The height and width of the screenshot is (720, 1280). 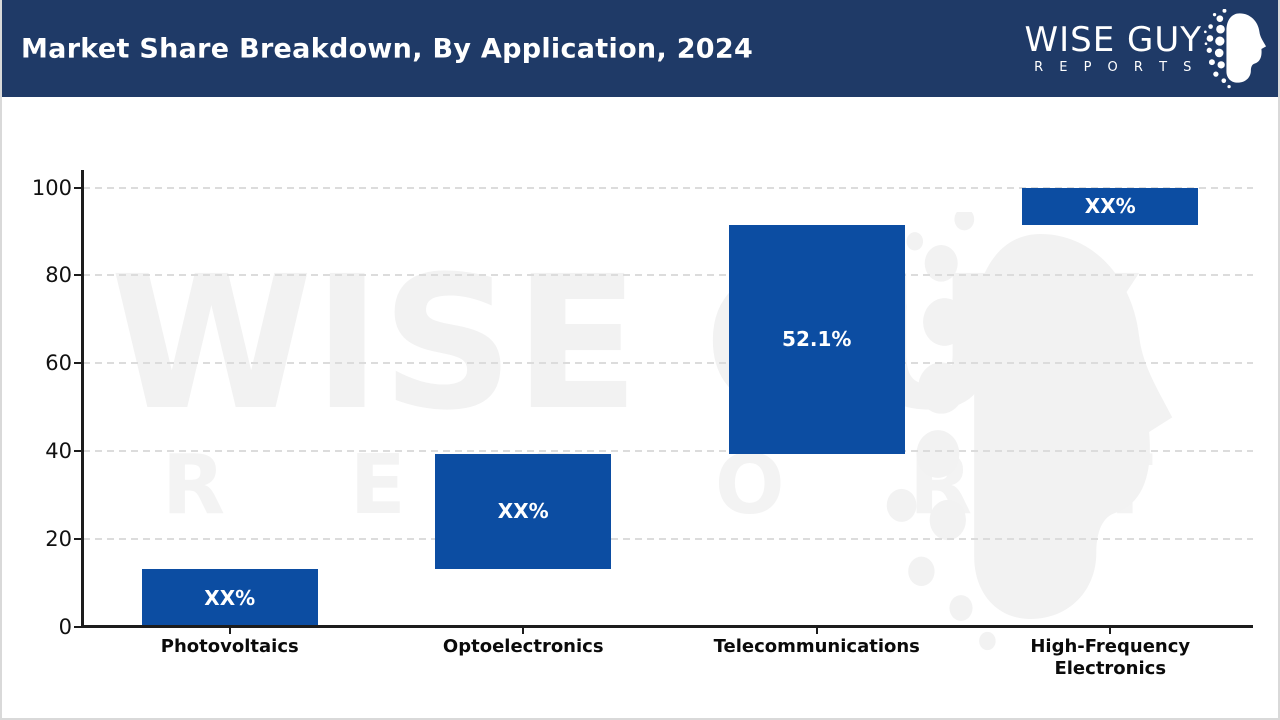 What do you see at coordinates (667, 626) in the screenshot?
I see `x-axis-line` at bounding box center [667, 626].